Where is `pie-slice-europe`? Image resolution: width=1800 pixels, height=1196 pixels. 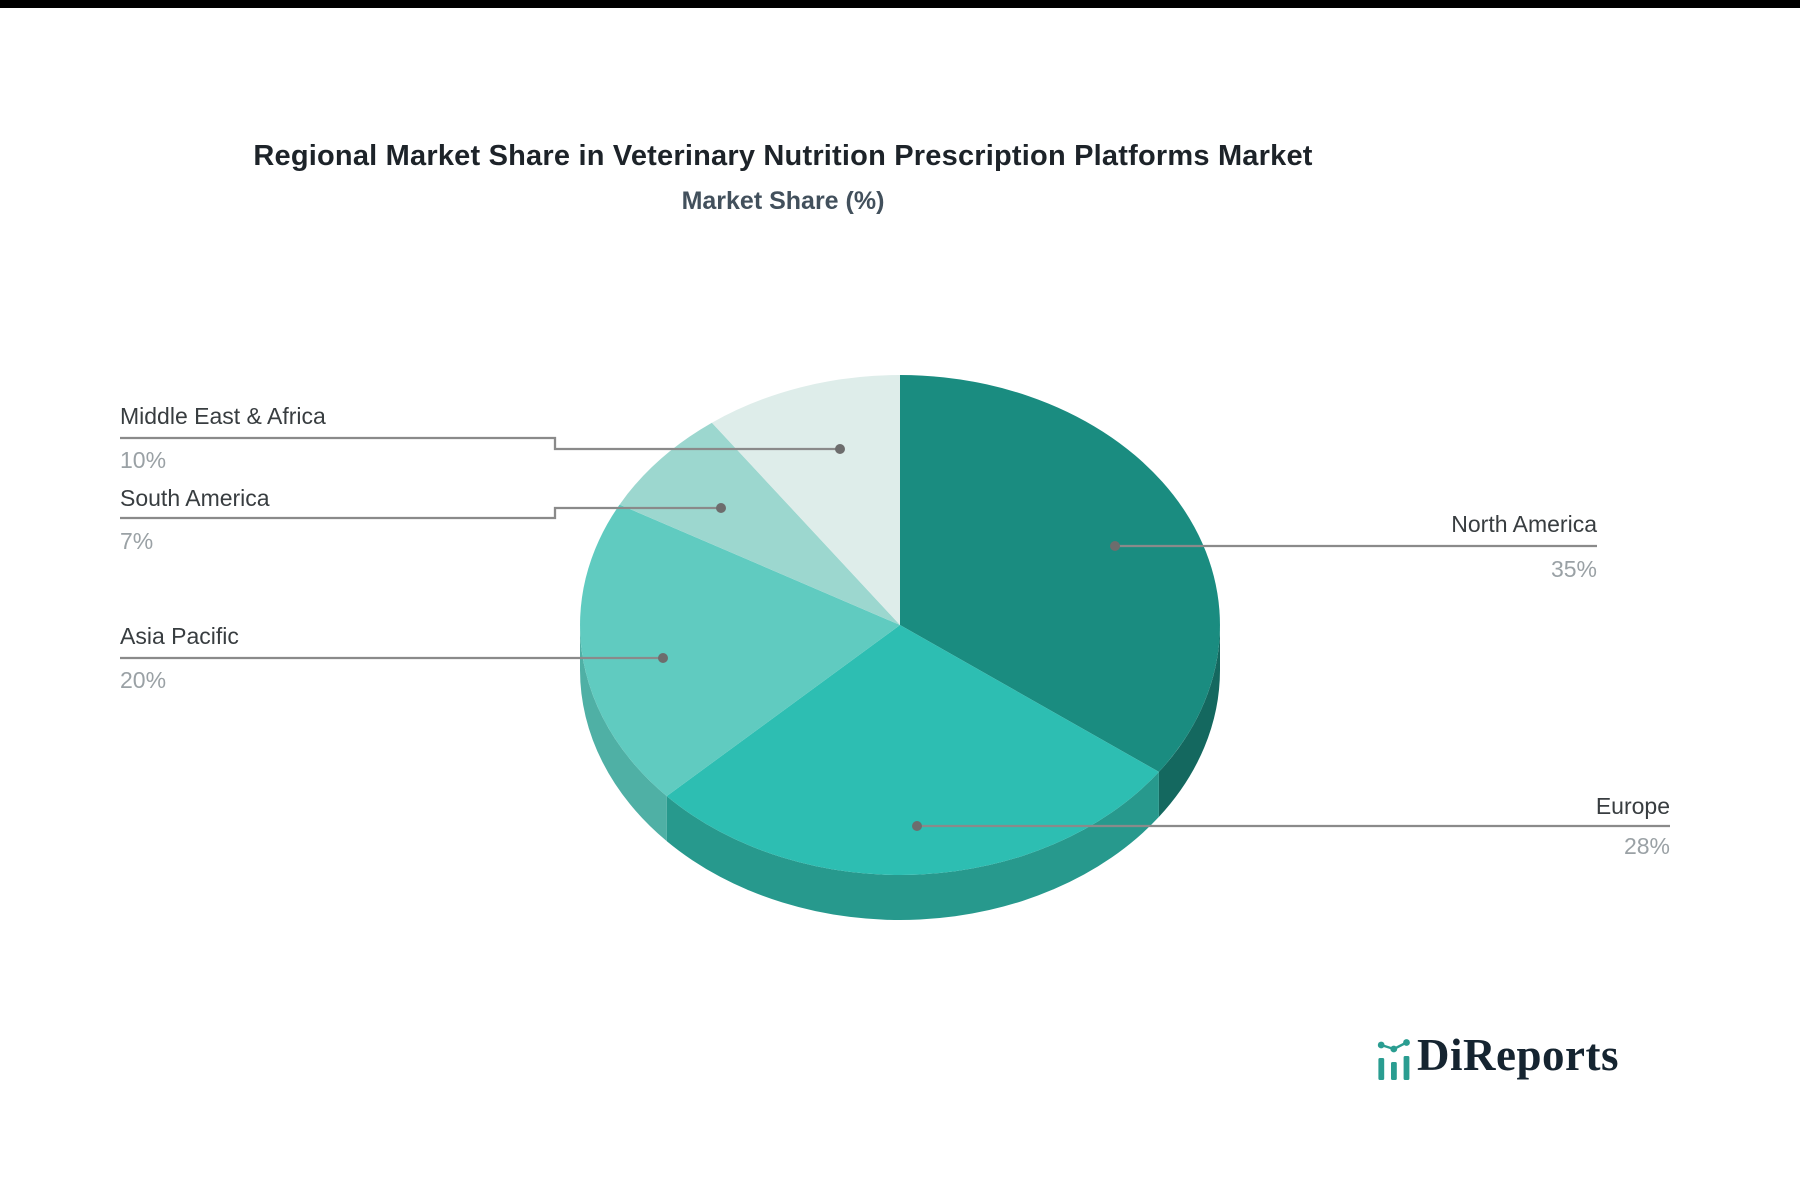 pie-slice-europe is located at coordinates (912, 750).